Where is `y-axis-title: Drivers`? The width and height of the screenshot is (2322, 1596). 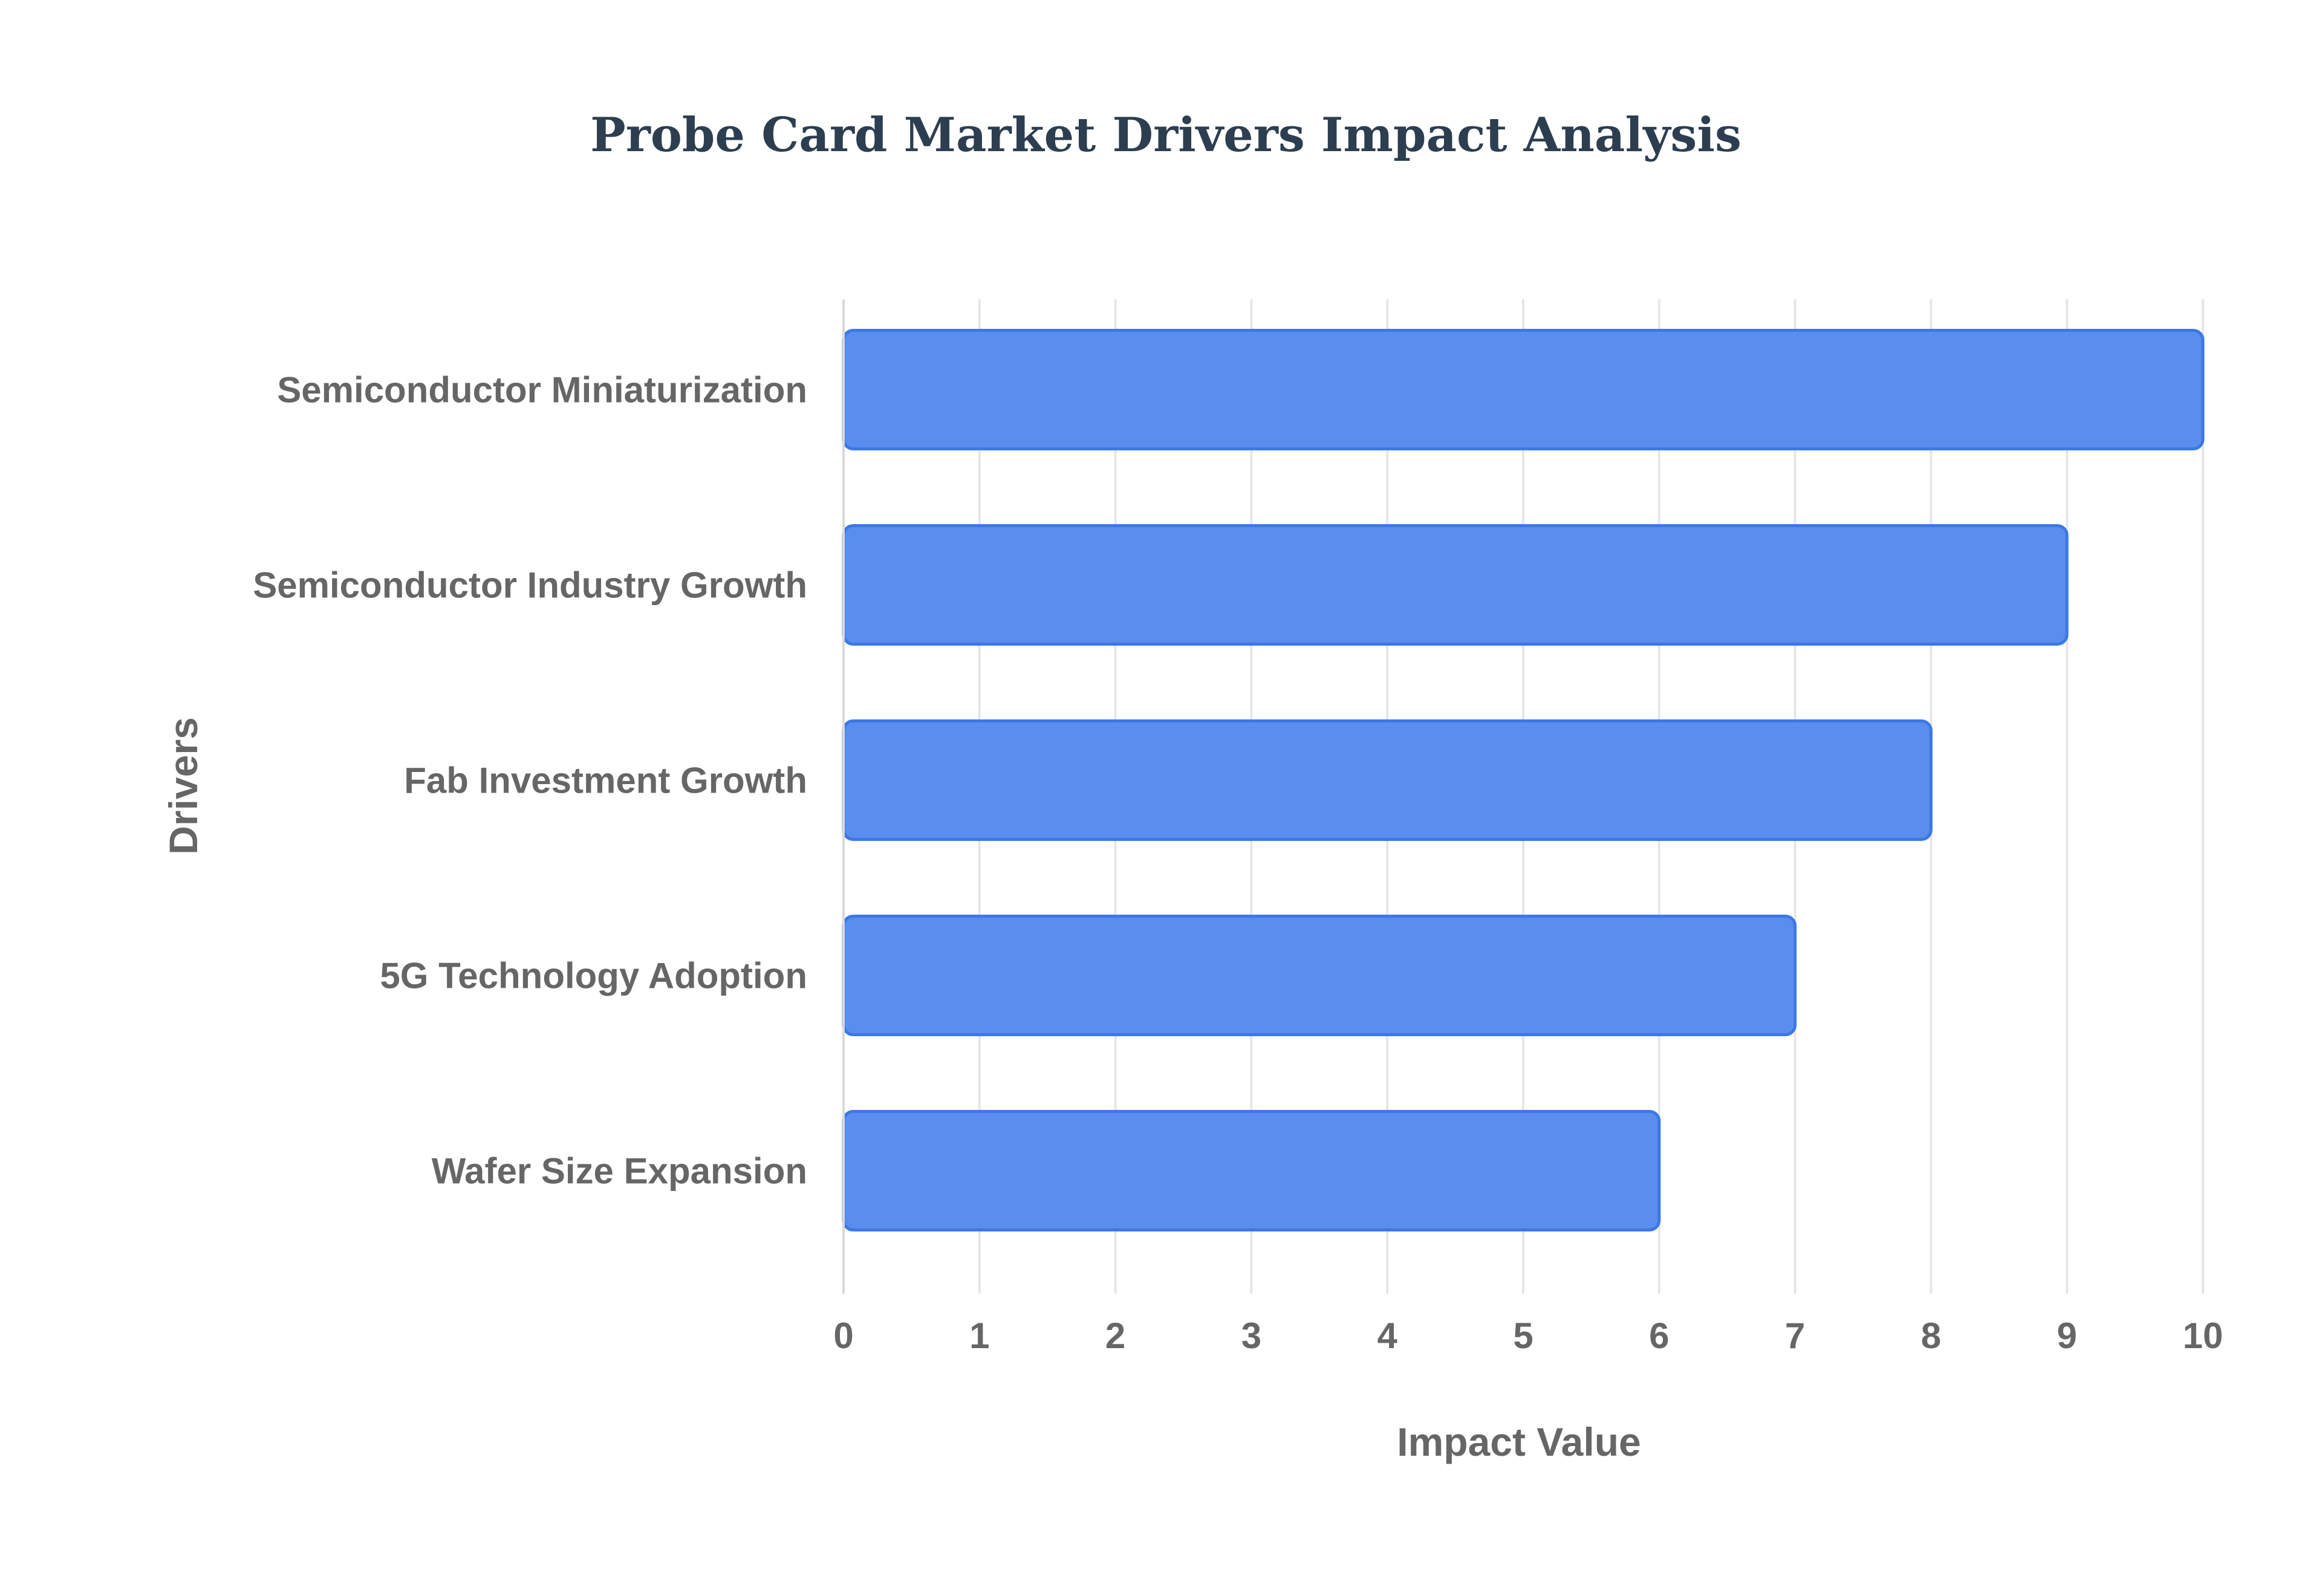
y-axis-title: Drivers is located at coordinates (184, 786).